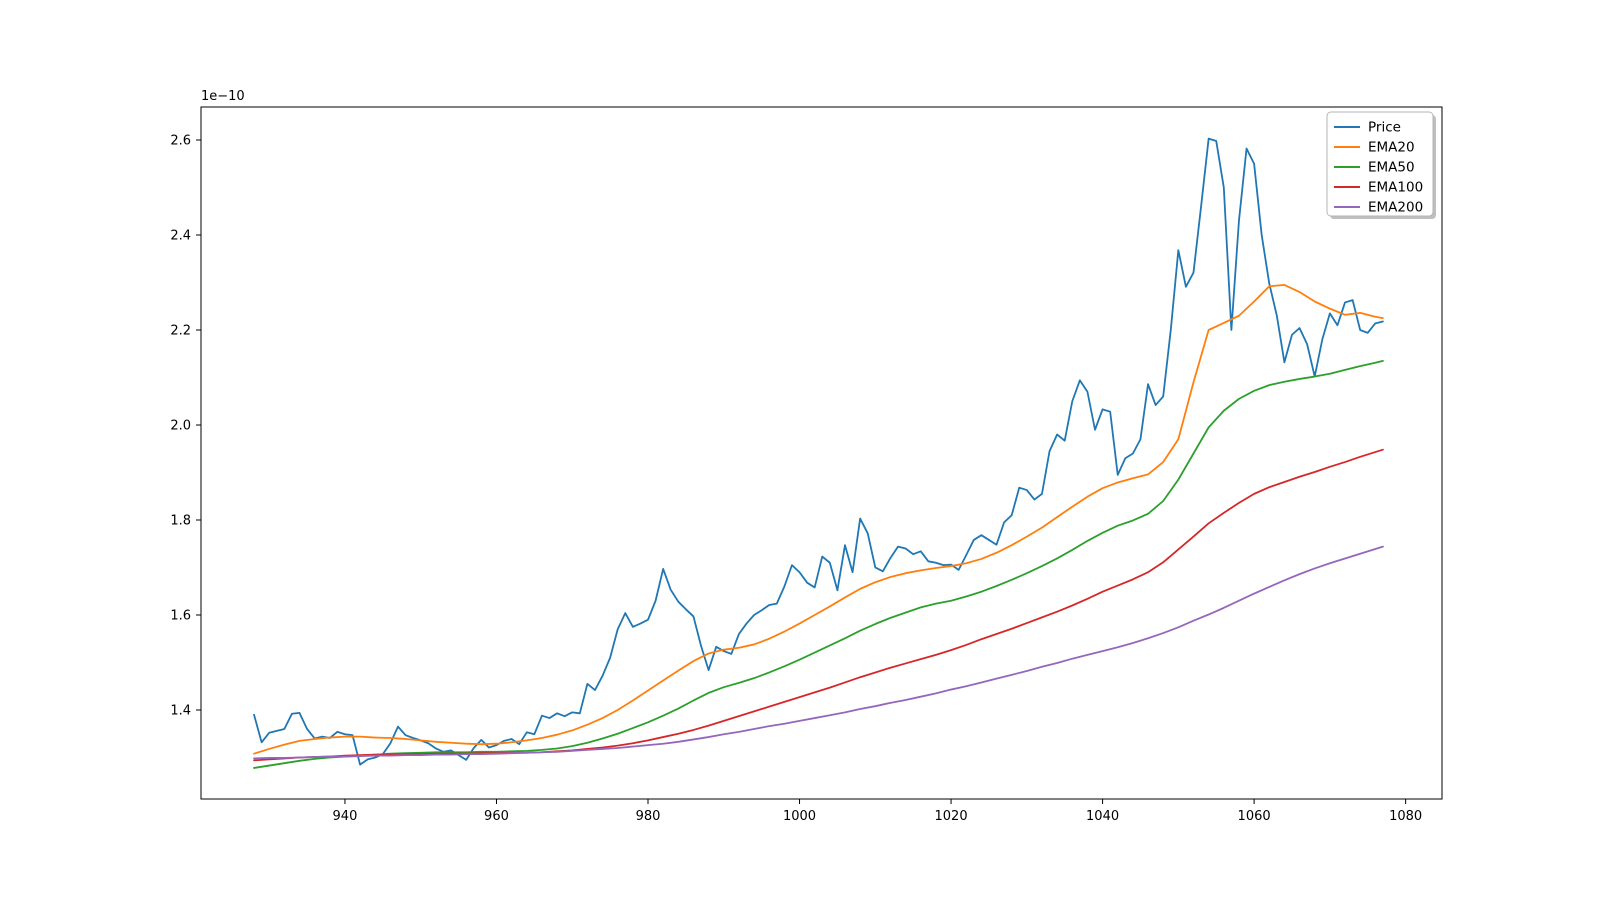  I want to click on legend-label: EMA20, so click(1391, 148).